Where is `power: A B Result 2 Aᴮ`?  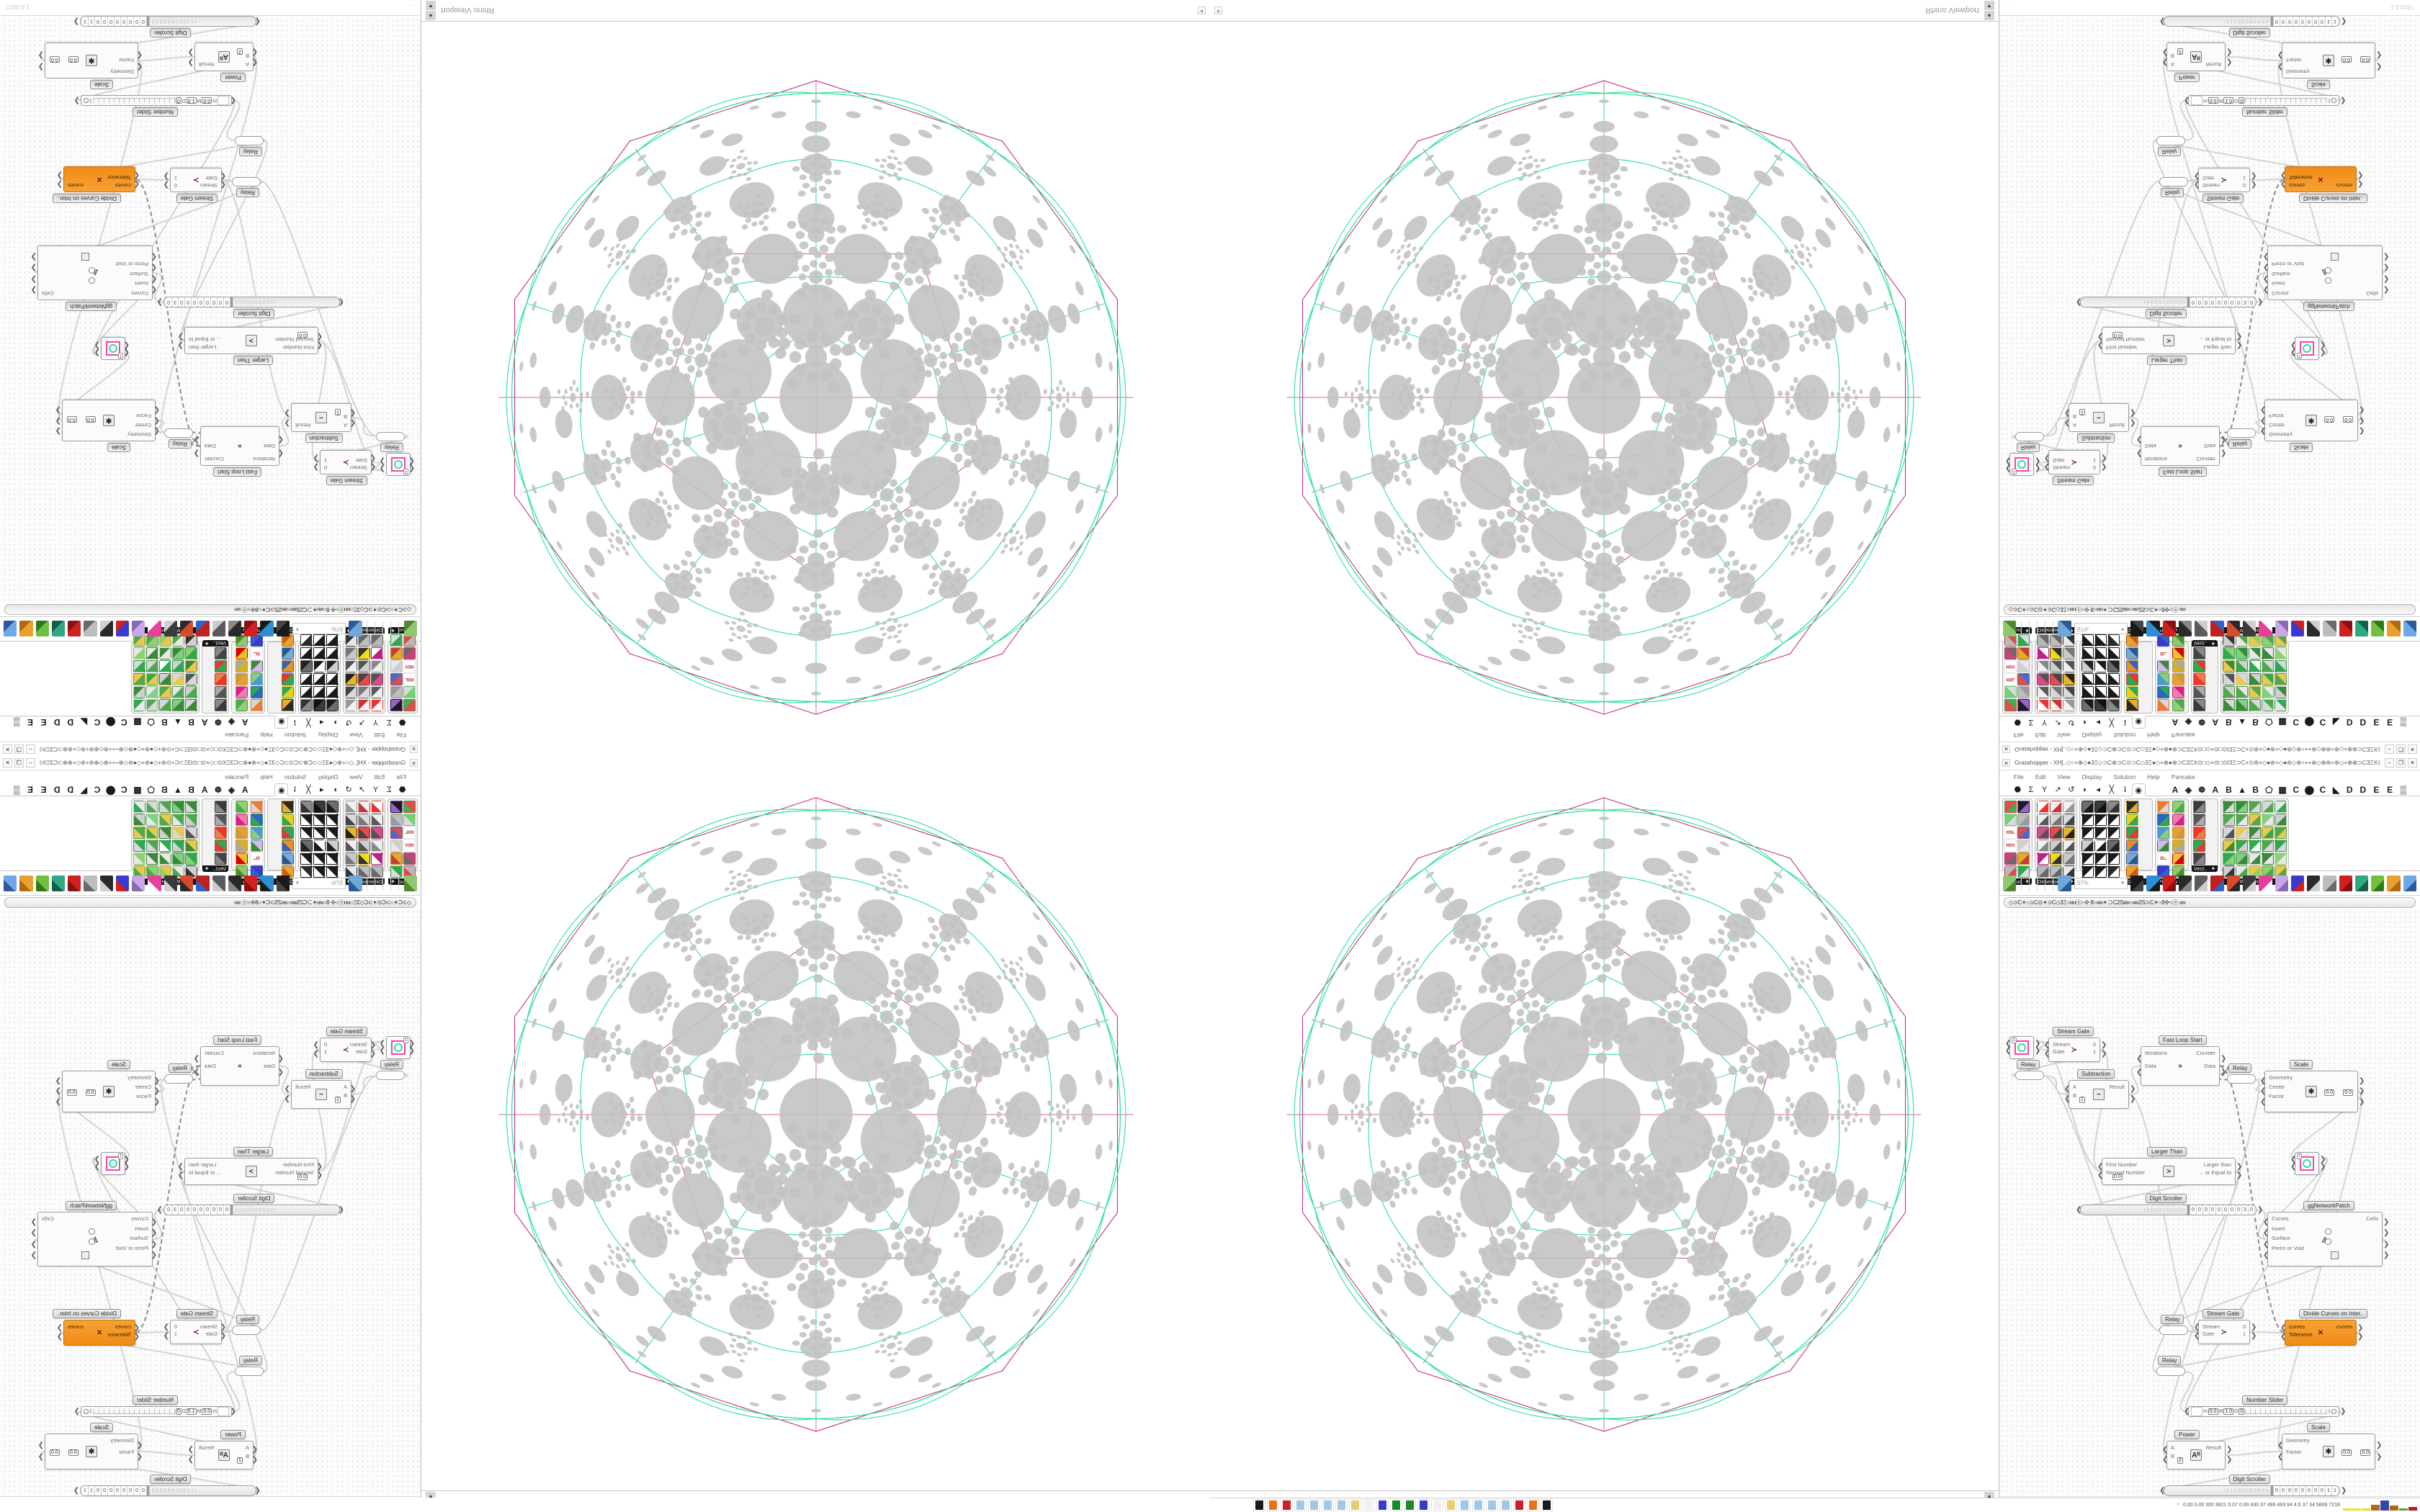
power: A B Result 2 Aᴮ is located at coordinates (224, 1455).